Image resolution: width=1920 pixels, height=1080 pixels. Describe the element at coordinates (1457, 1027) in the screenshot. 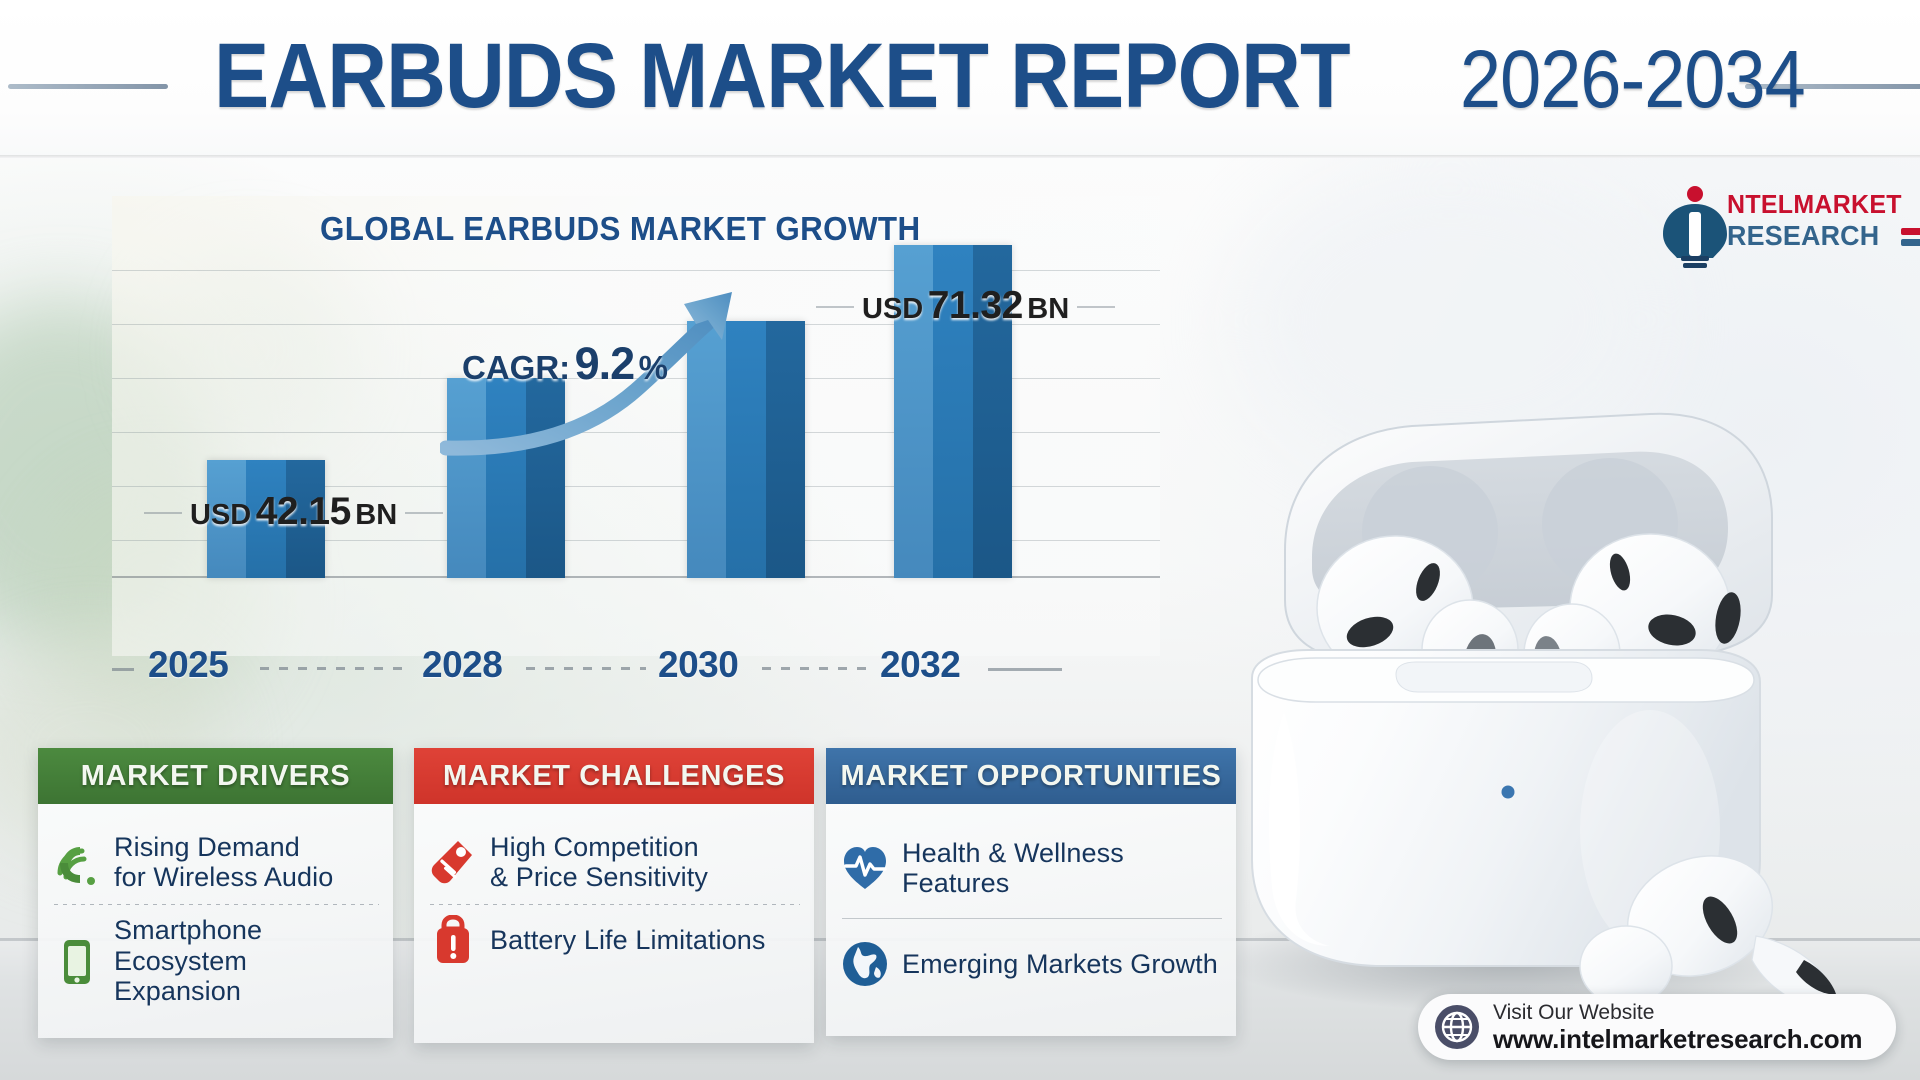

I see `globe-icon` at that location.